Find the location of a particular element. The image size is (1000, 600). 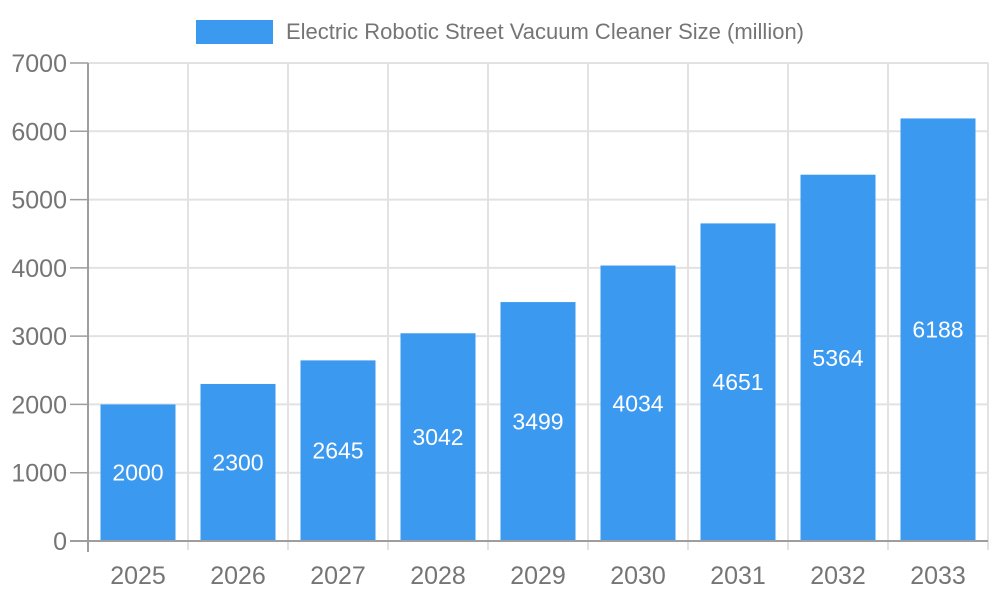

x-tick-label: 2025 is located at coordinates (138, 576).